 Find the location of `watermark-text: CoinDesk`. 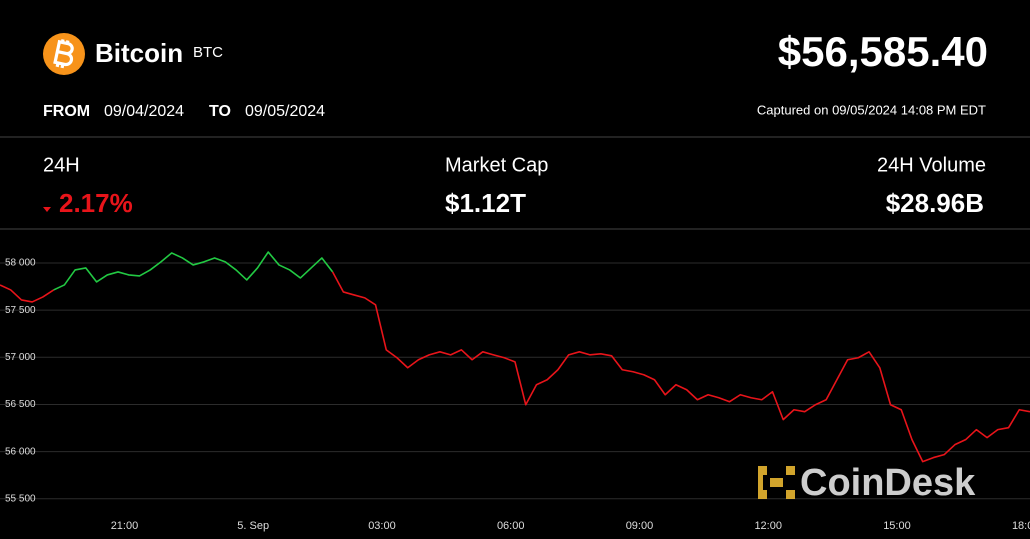

watermark-text: CoinDesk is located at coordinates (888, 483).